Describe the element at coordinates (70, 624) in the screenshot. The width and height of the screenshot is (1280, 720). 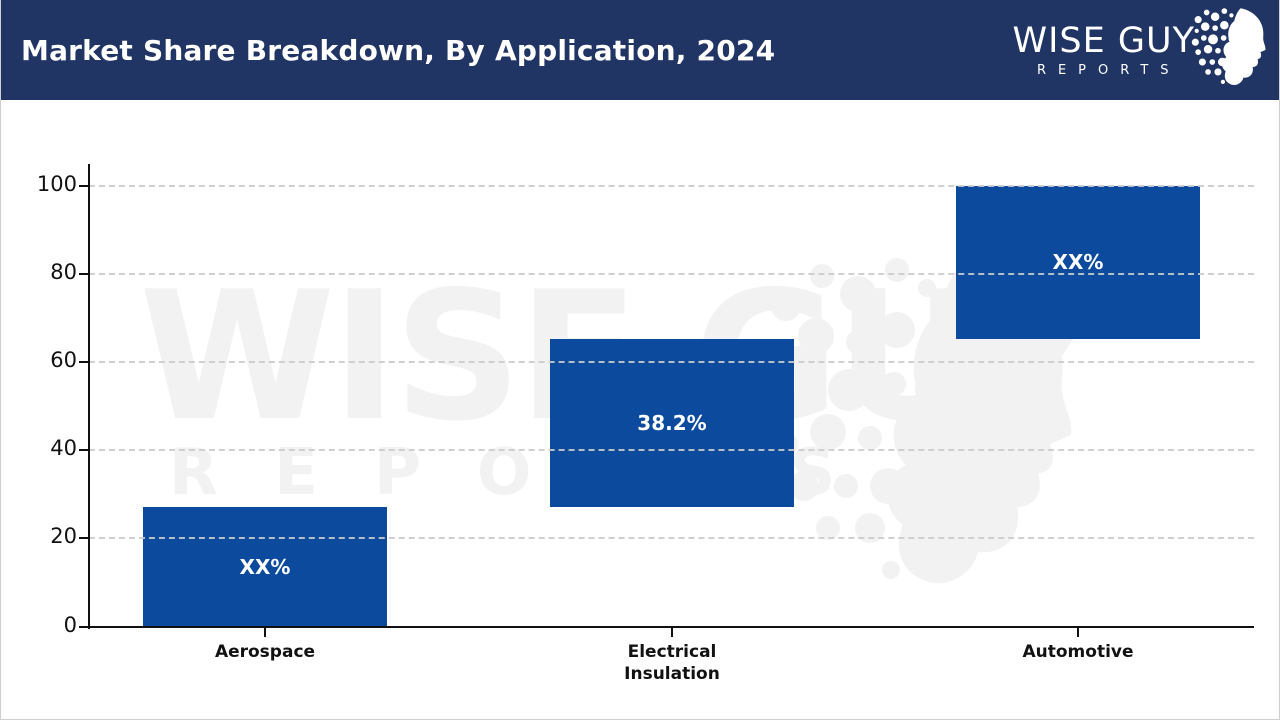
I see `y-tick-label-0: 0` at that location.